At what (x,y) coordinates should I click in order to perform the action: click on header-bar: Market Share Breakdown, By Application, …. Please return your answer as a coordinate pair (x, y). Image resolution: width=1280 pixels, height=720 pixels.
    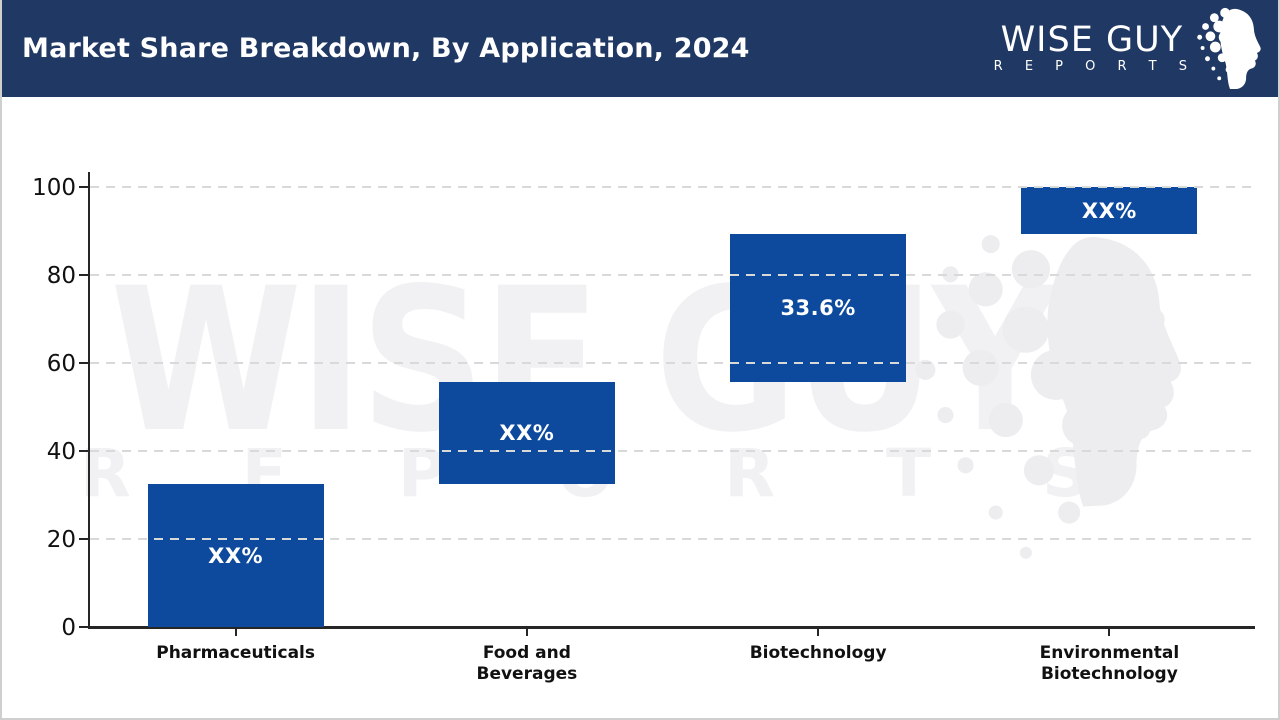
    Looking at the image, I should click on (640, 48).